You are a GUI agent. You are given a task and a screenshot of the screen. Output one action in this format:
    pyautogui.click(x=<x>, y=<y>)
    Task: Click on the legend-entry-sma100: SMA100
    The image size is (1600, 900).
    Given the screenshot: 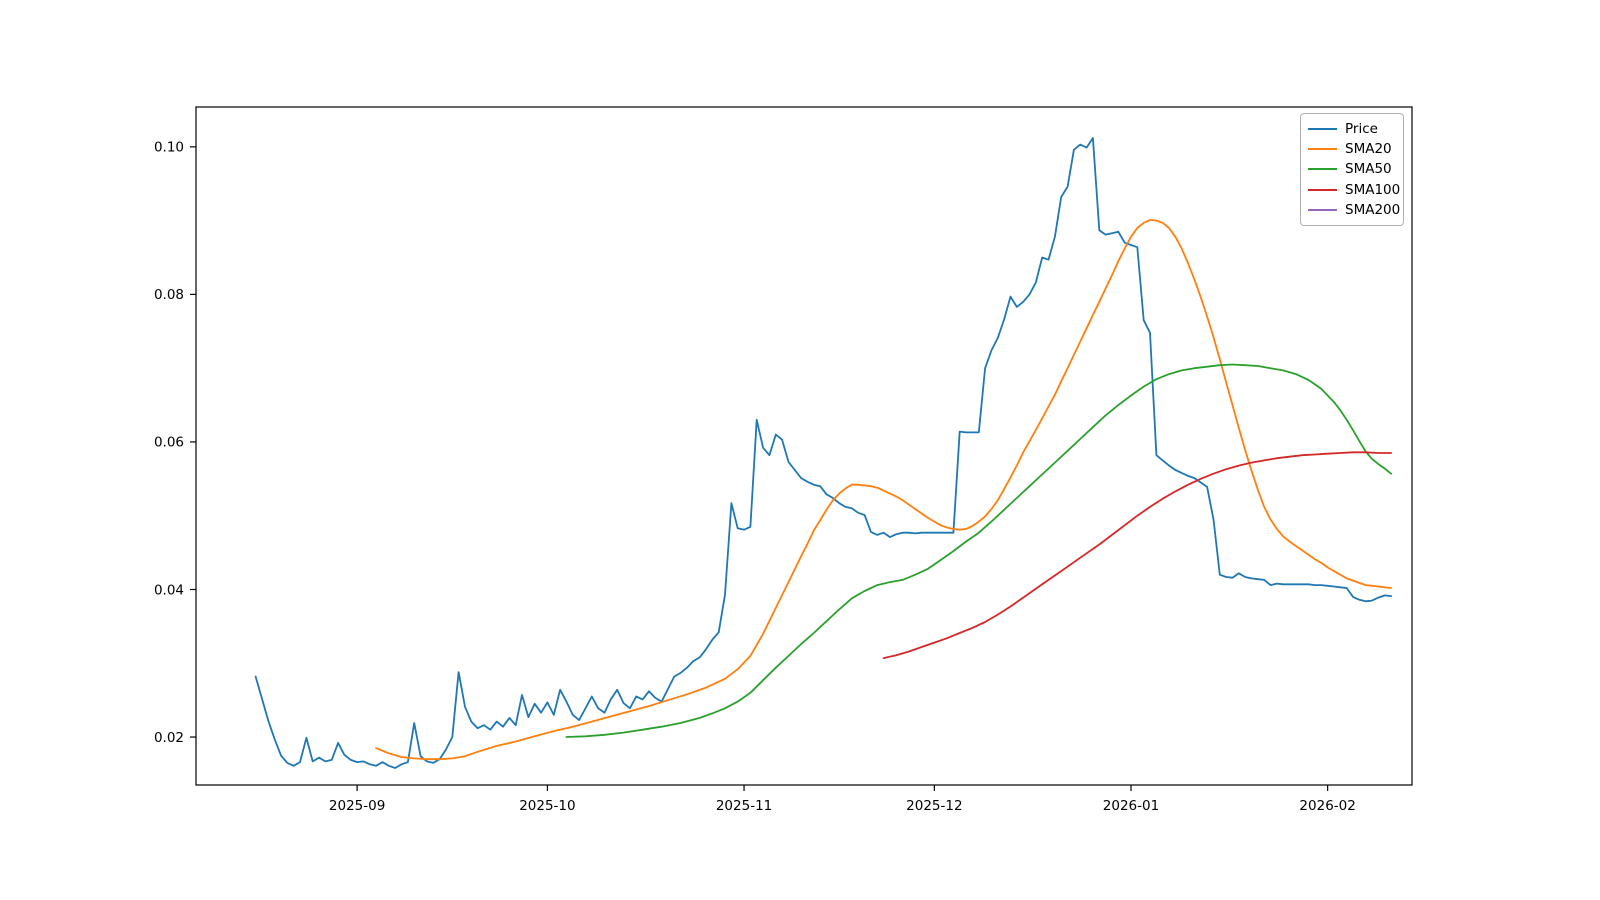 What is the action you would take?
    pyautogui.click(x=1354, y=190)
    